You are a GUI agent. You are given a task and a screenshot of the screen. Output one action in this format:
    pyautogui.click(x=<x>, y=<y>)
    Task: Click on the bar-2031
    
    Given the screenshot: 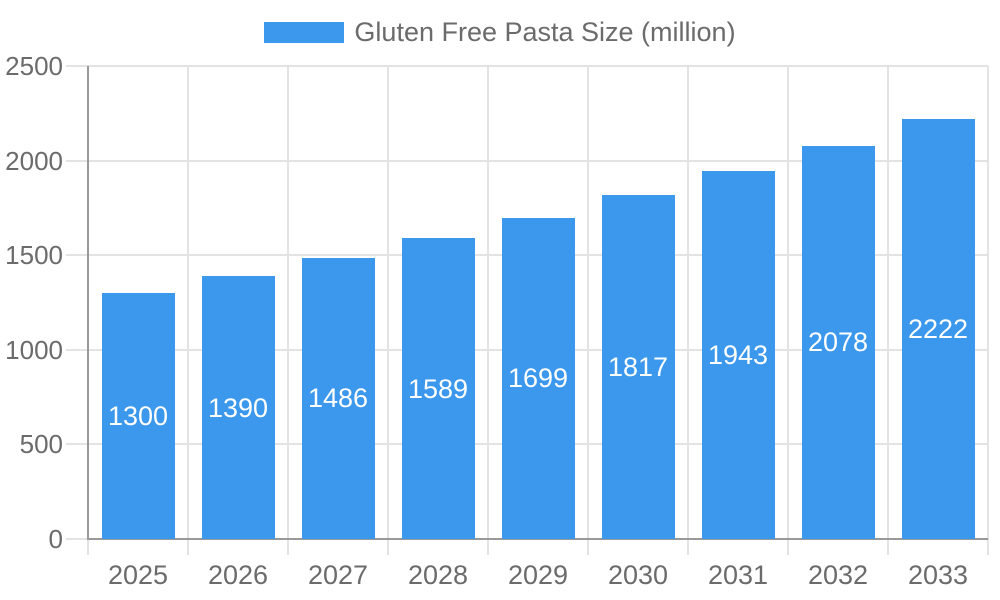 What is the action you would take?
    pyautogui.click(x=738, y=355)
    